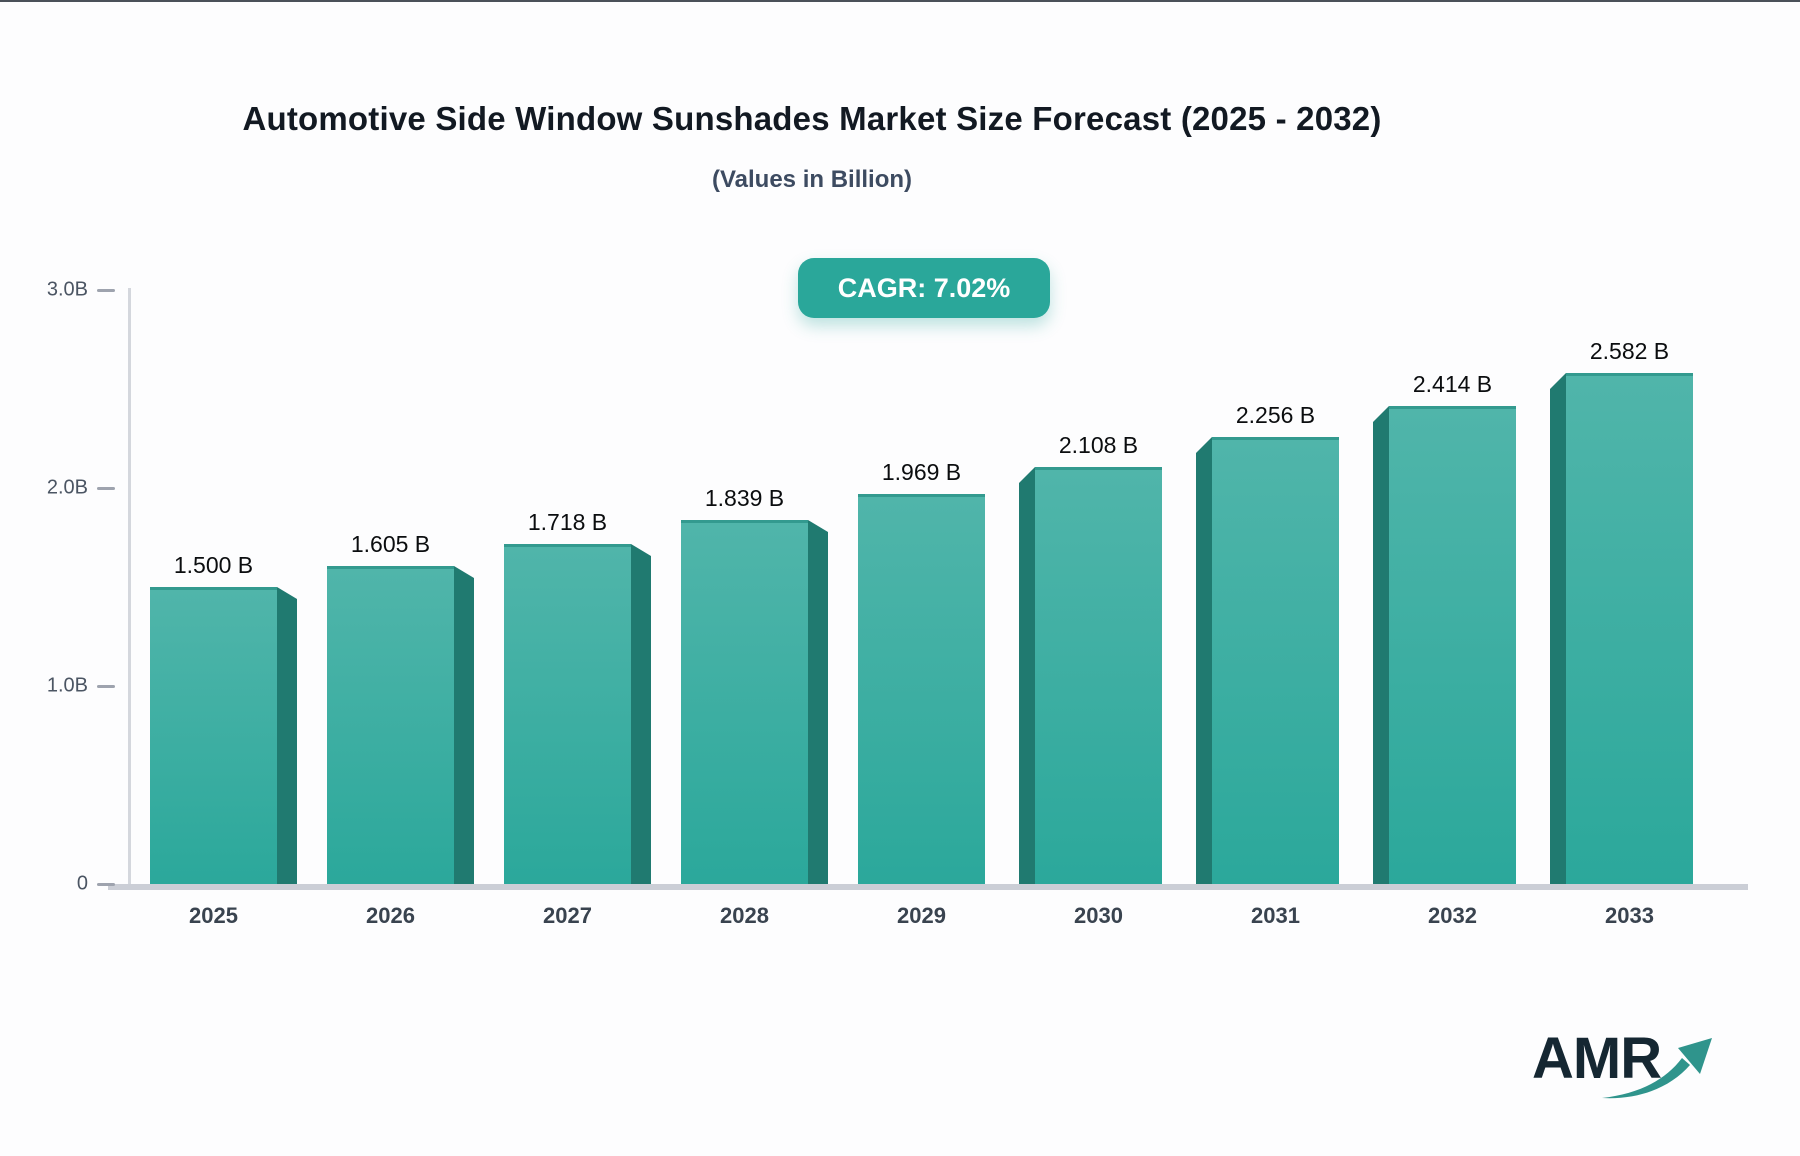 The image size is (1800, 1156). What do you see at coordinates (812, 179) in the screenshot?
I see `chart-subtitle: (Values in Billion)` at bounding box center [812, 179].